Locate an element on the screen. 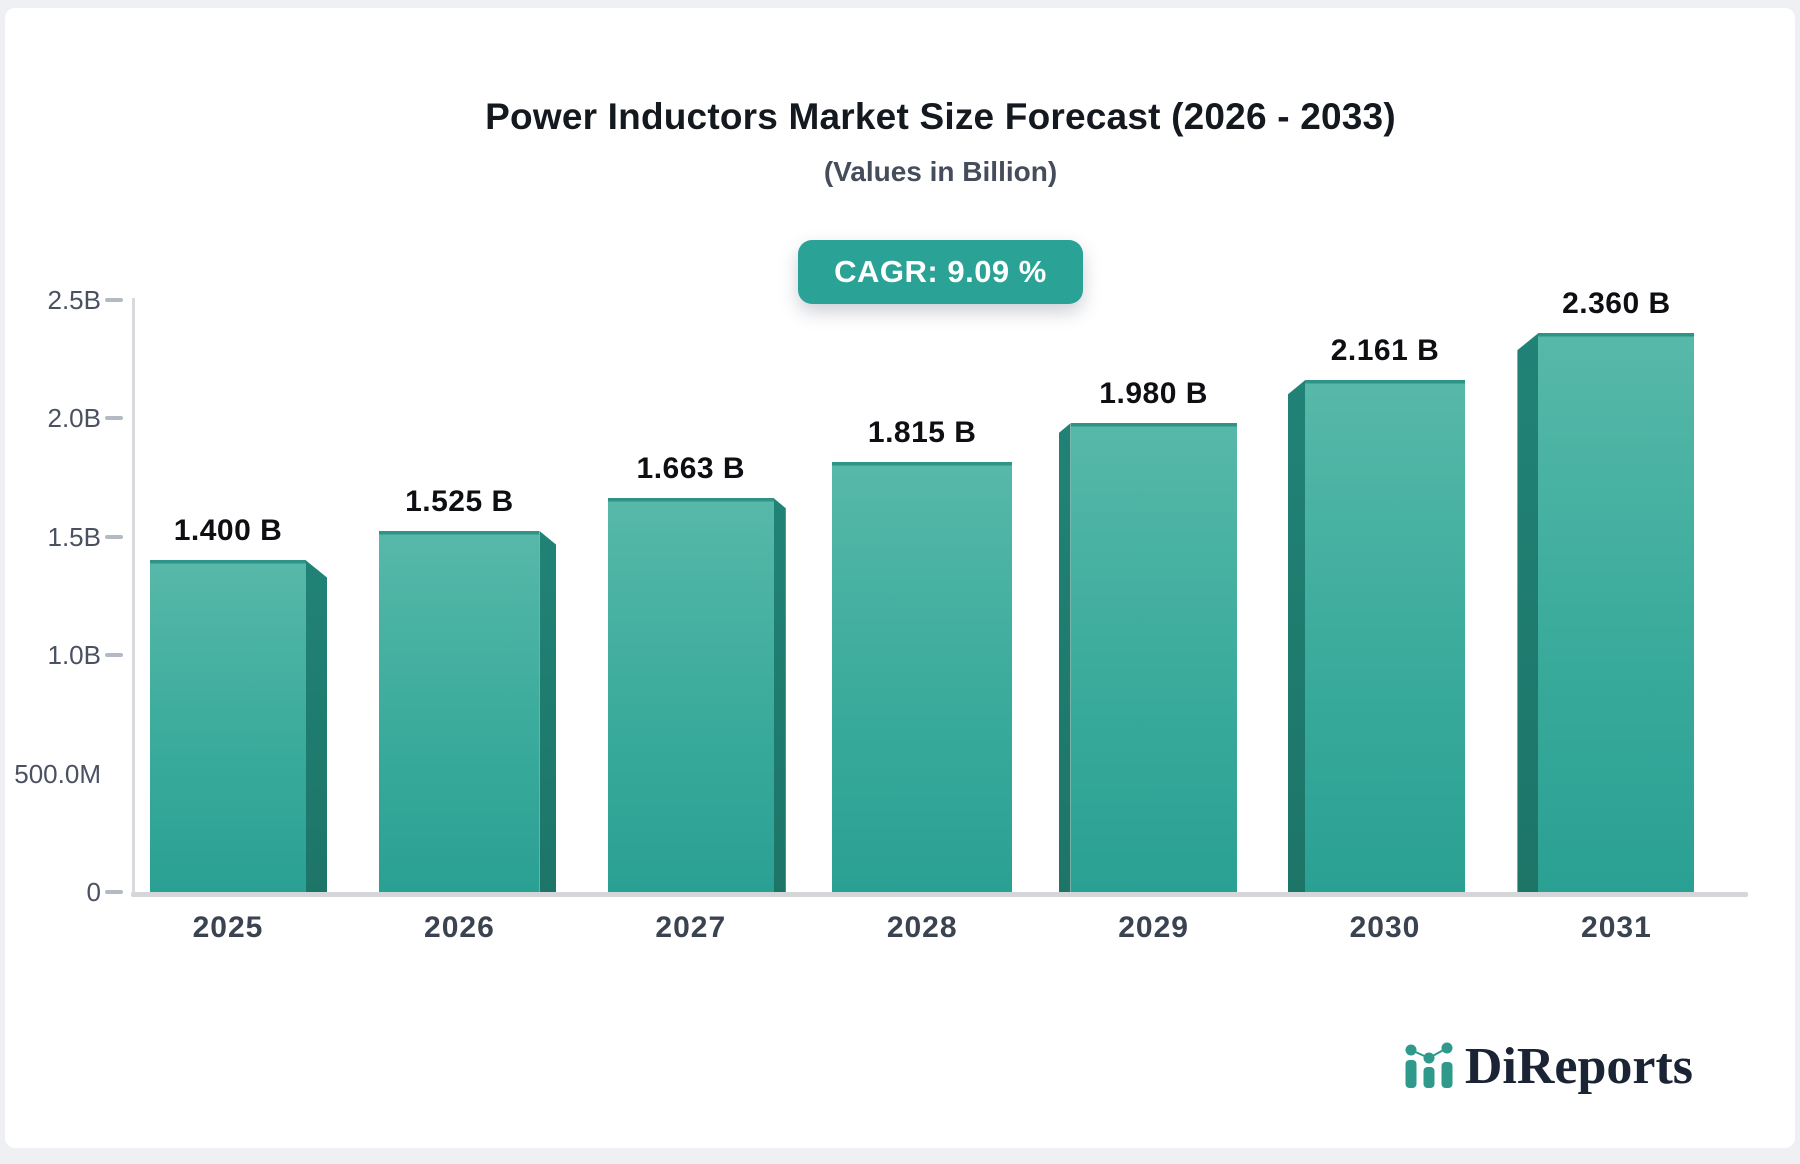  bar-2025 is located at coordinates (228, 726).